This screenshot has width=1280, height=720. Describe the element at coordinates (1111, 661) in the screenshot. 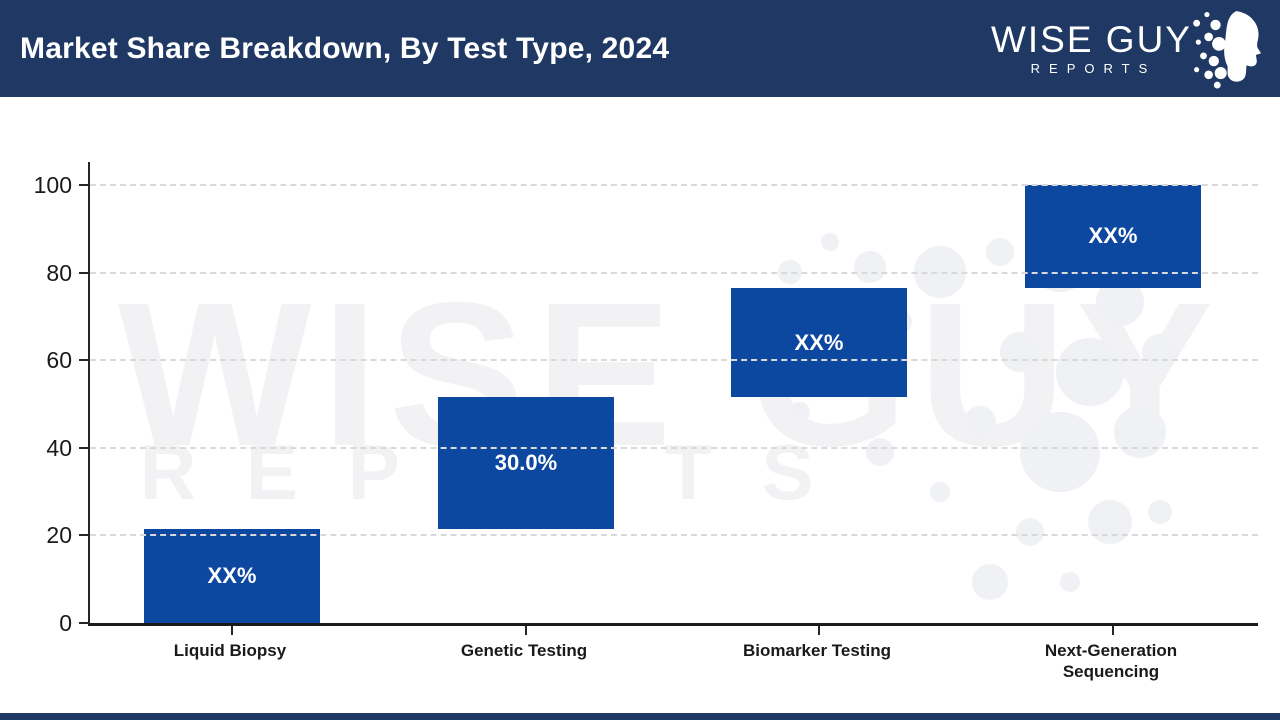

I see `x-category-label-4: Next-Generation Sequencing` at that location.